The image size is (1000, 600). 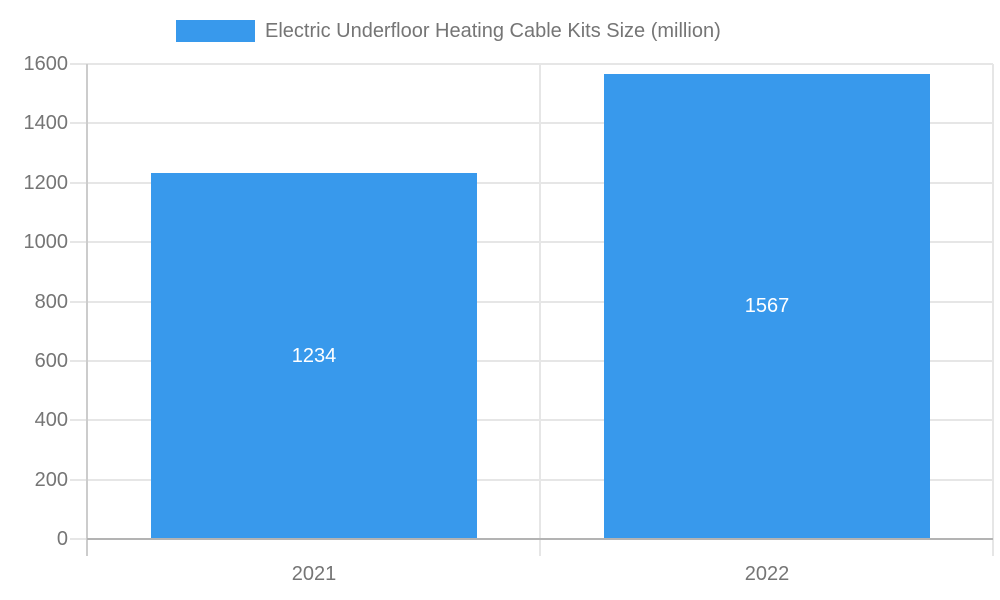 I want to click on y-axis-line, so click(x=87, y=310).